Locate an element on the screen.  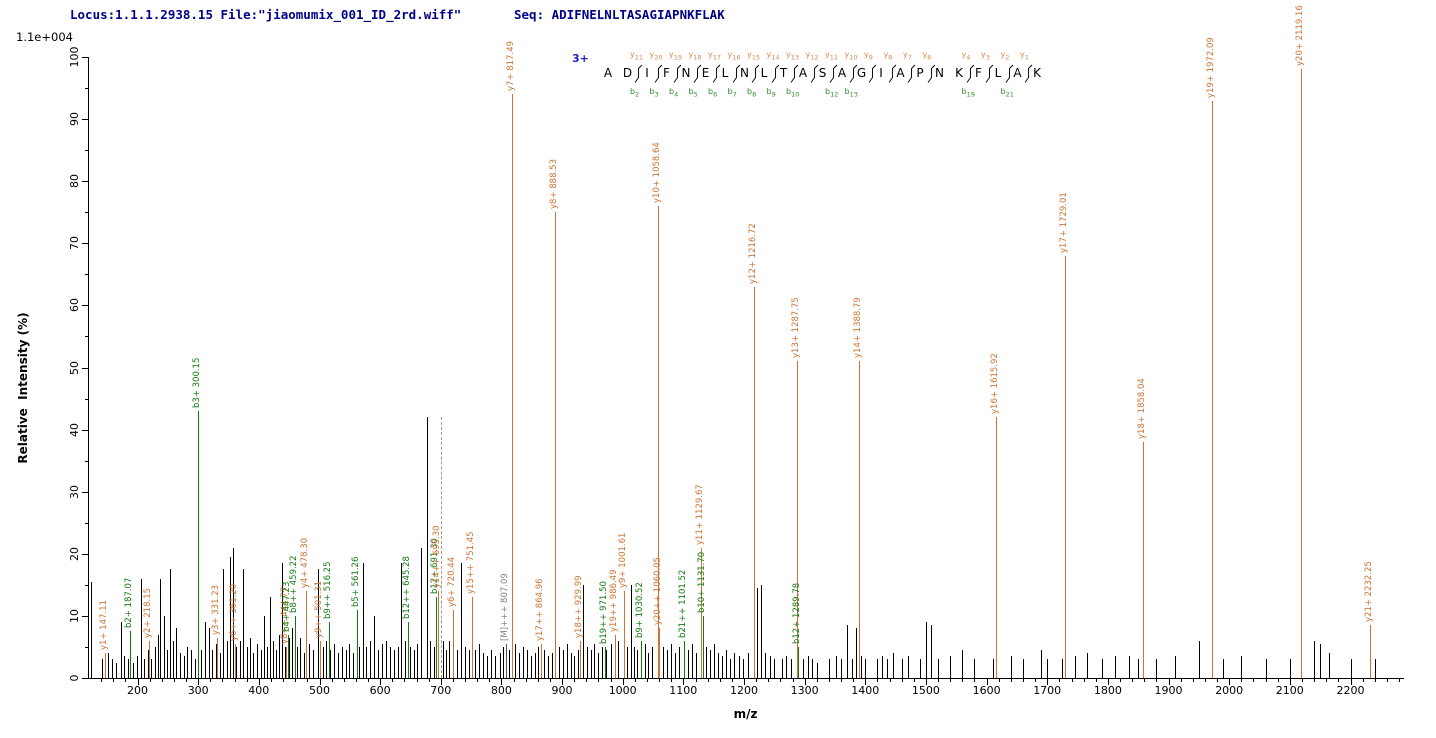
y-tick-label: 50 is located at coordinates (74, 367).